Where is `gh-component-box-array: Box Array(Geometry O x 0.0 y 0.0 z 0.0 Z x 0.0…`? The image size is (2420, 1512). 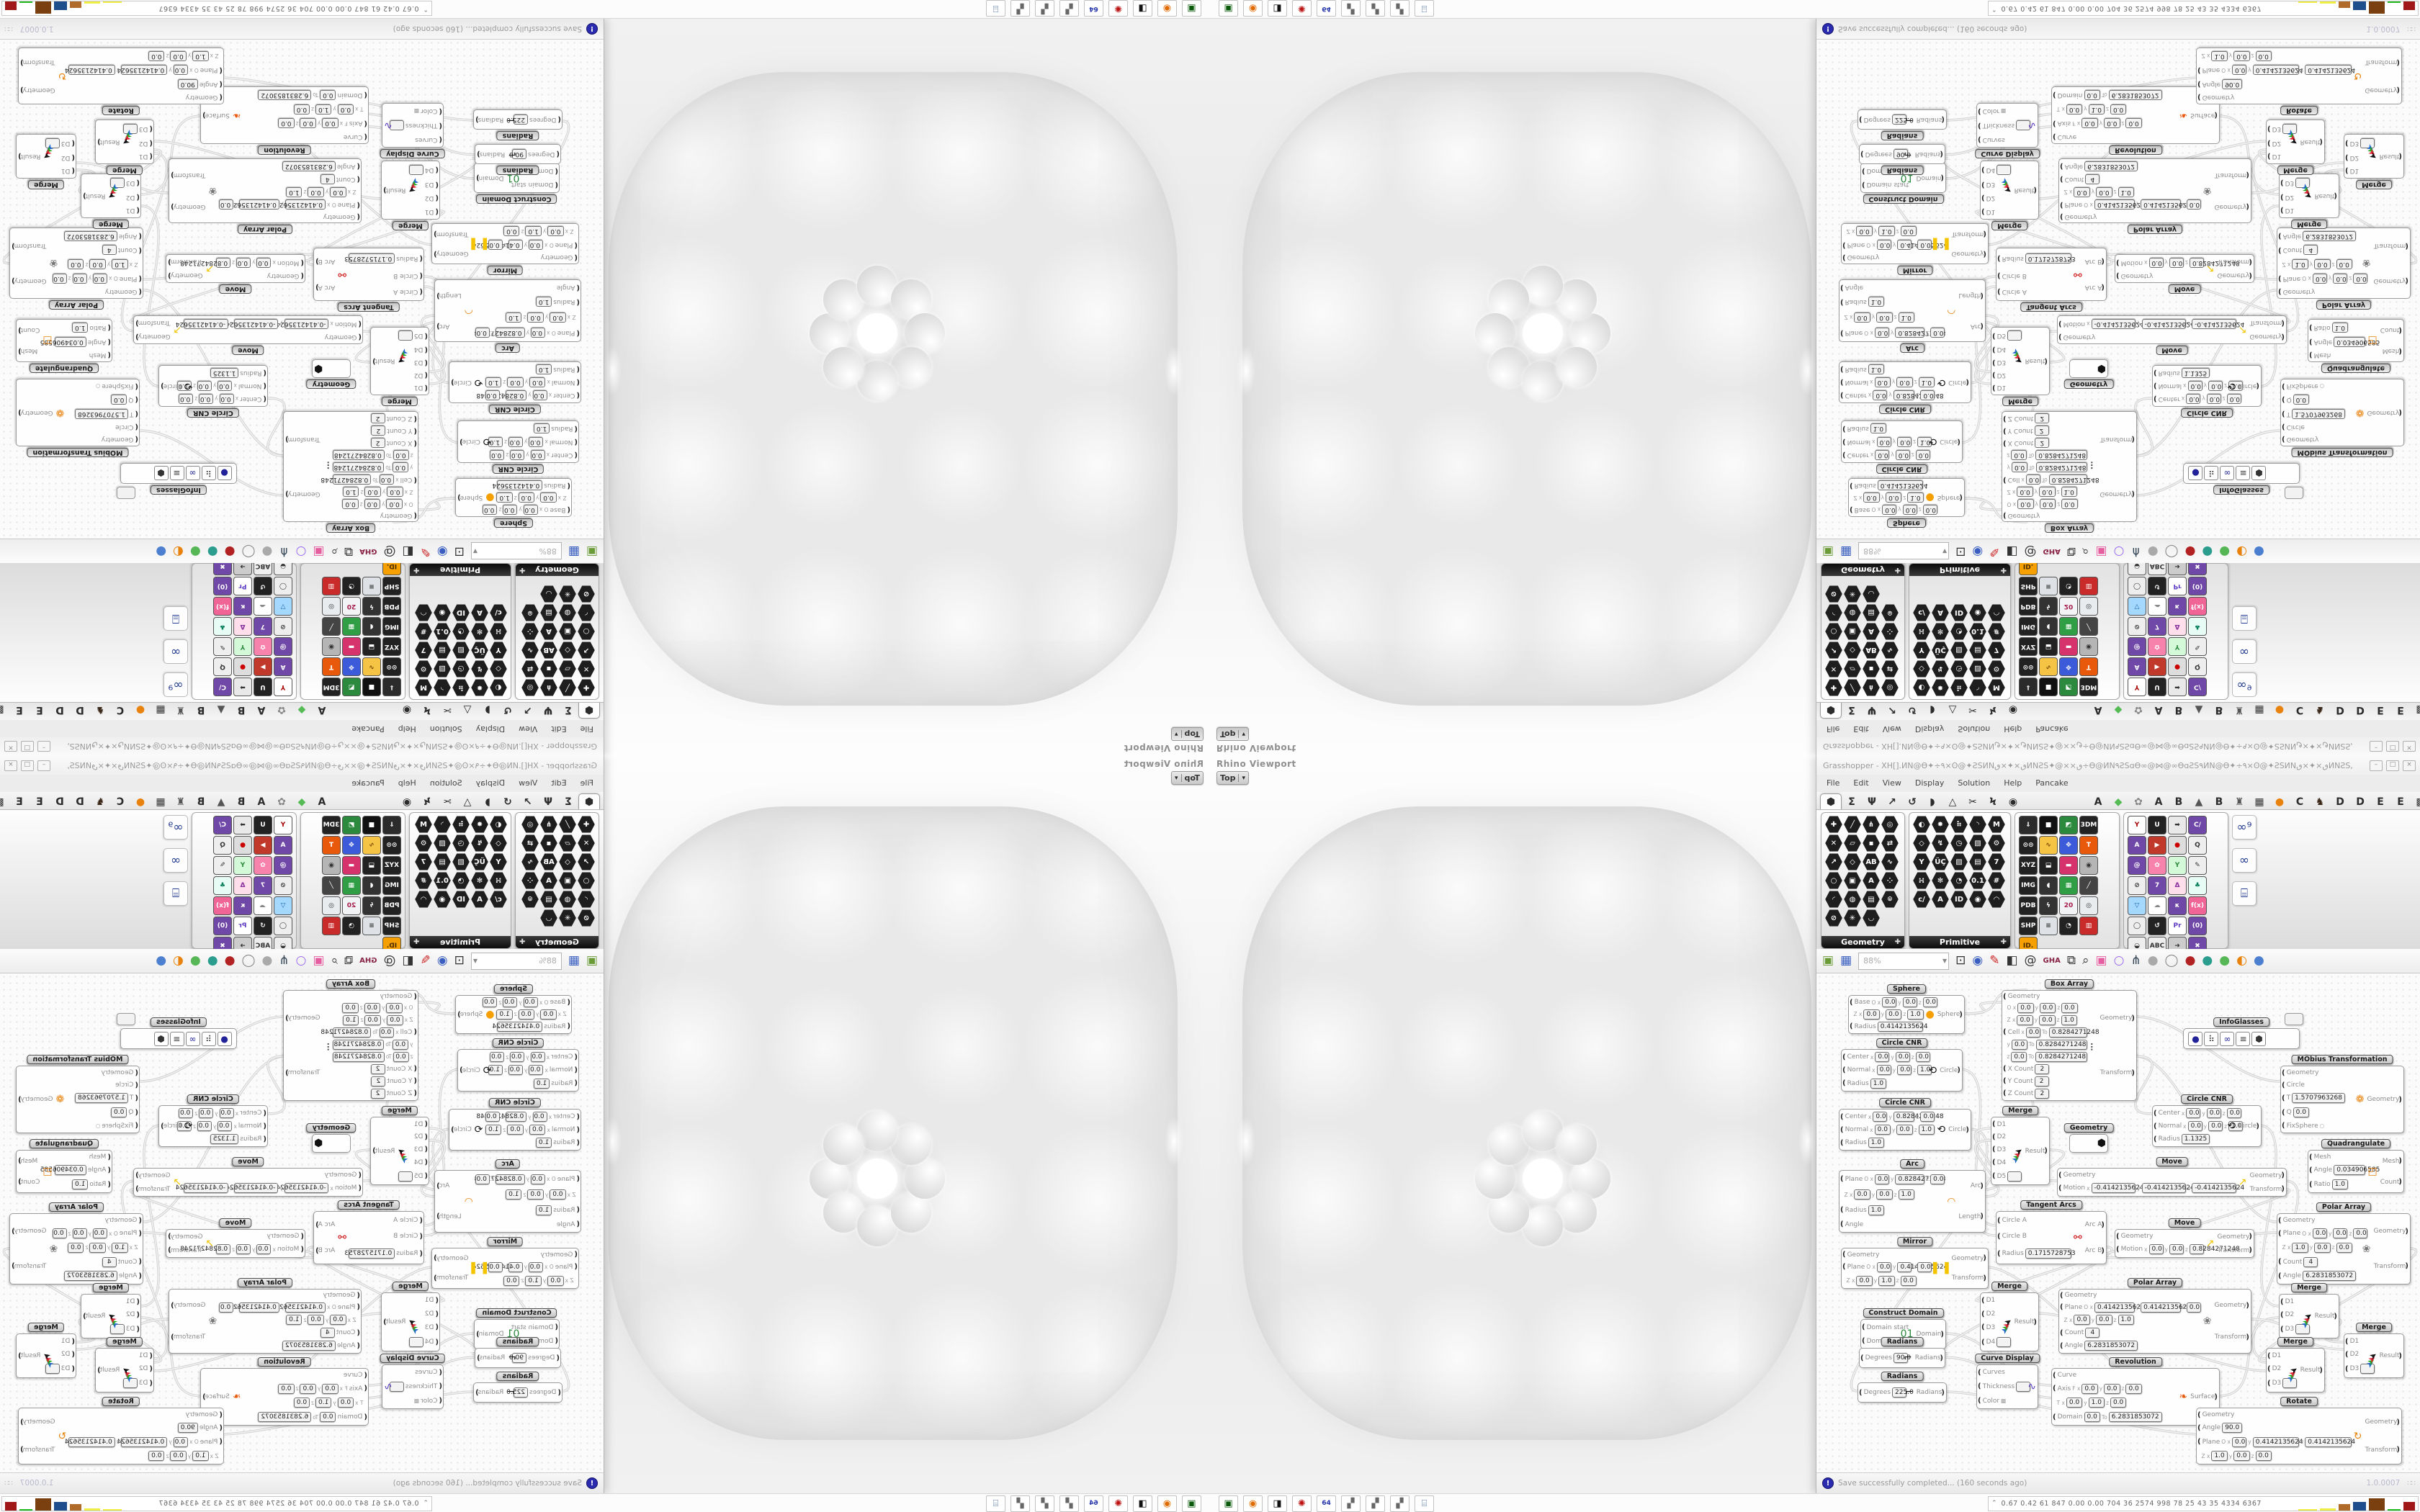 gh-component-box-array: Box Array(Geometry O x 0.0 y 0.0 z 0.0 Z x 0.0… is located at coordinates (350, 1040).